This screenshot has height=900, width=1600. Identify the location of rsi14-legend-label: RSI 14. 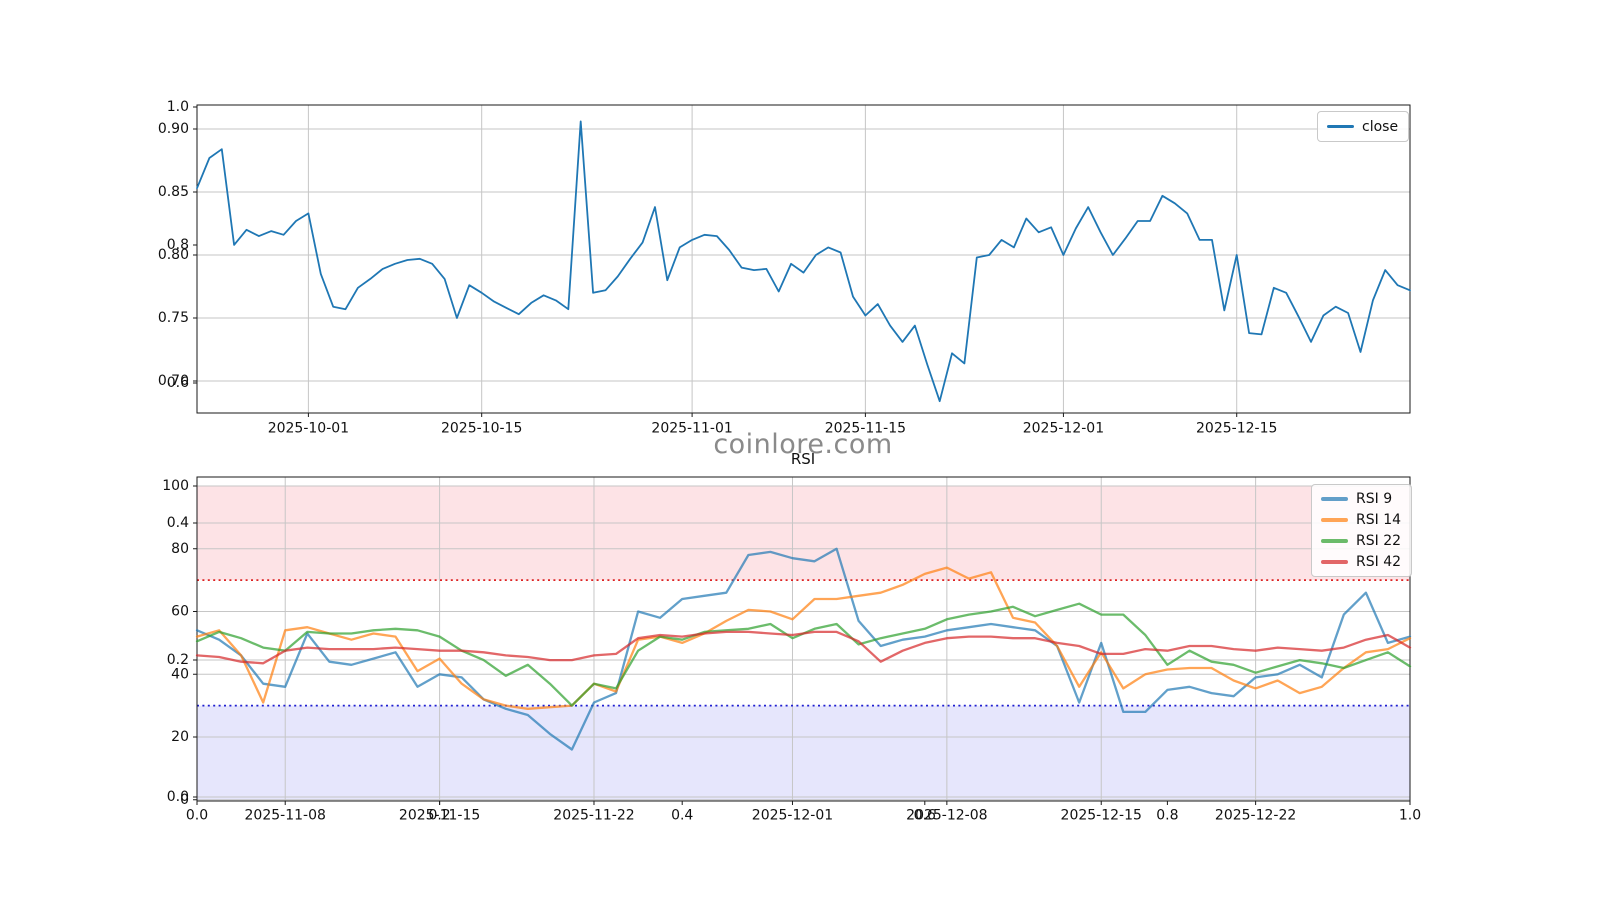
(1379, 519).